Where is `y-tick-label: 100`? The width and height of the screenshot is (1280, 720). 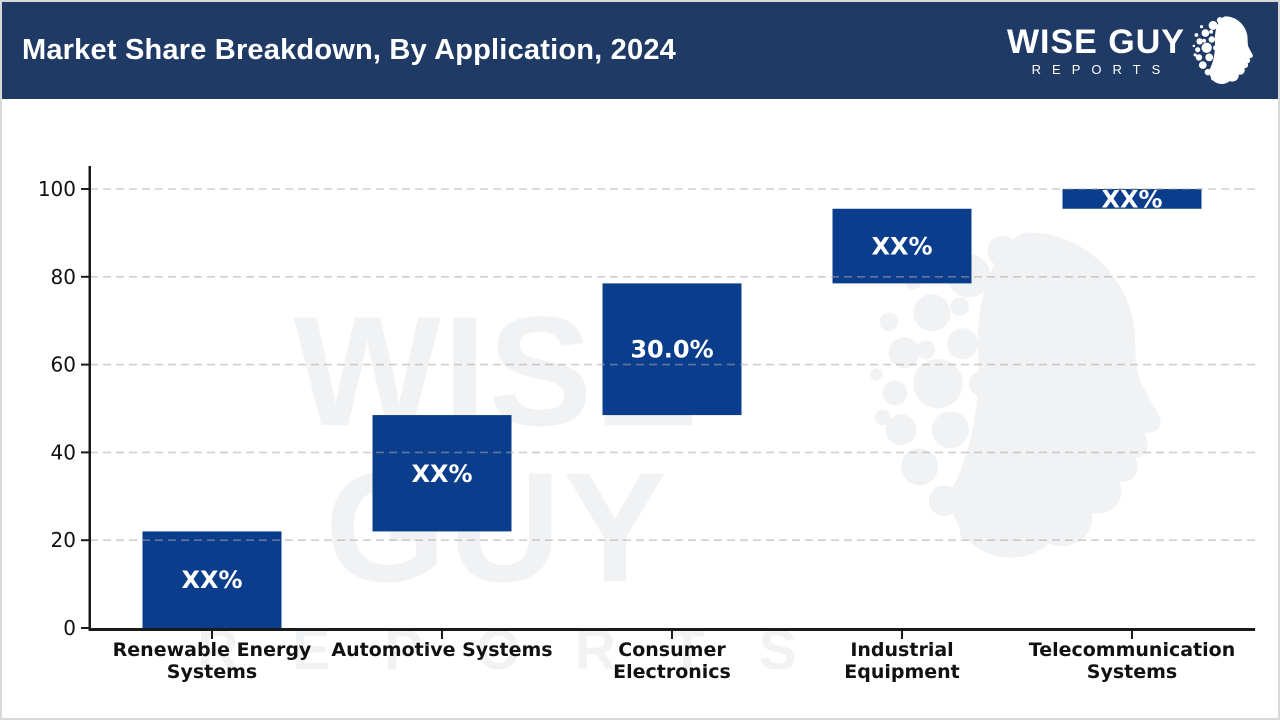 y-tick-label: 100 is located at coordinates (57, 189).